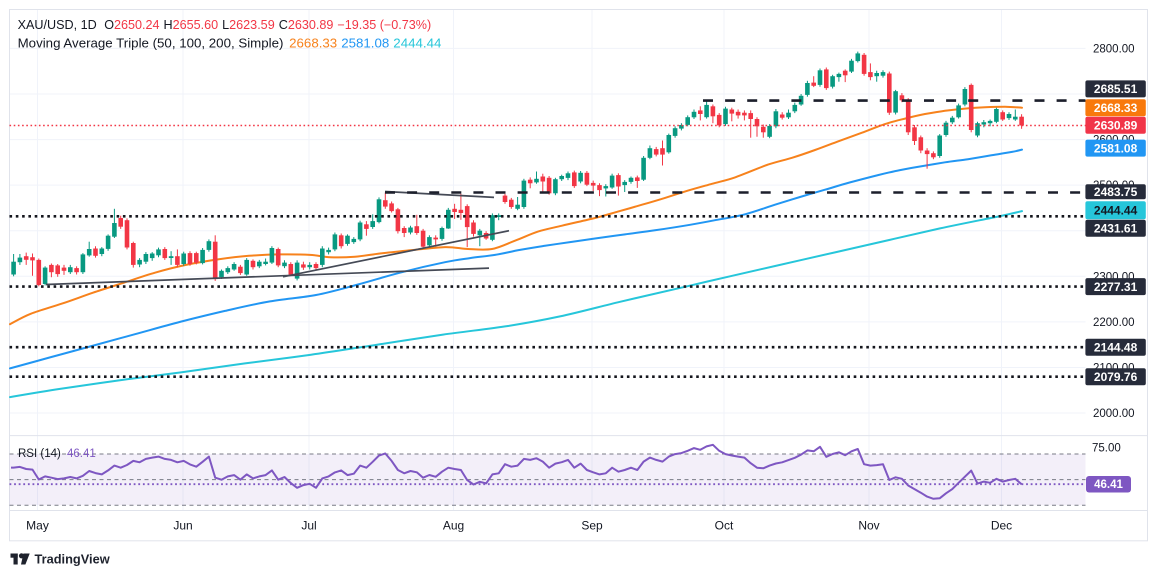 This screenshot has height=578, width=1158. I want to click on svg-text: 2079.76, so click(1116, 377).